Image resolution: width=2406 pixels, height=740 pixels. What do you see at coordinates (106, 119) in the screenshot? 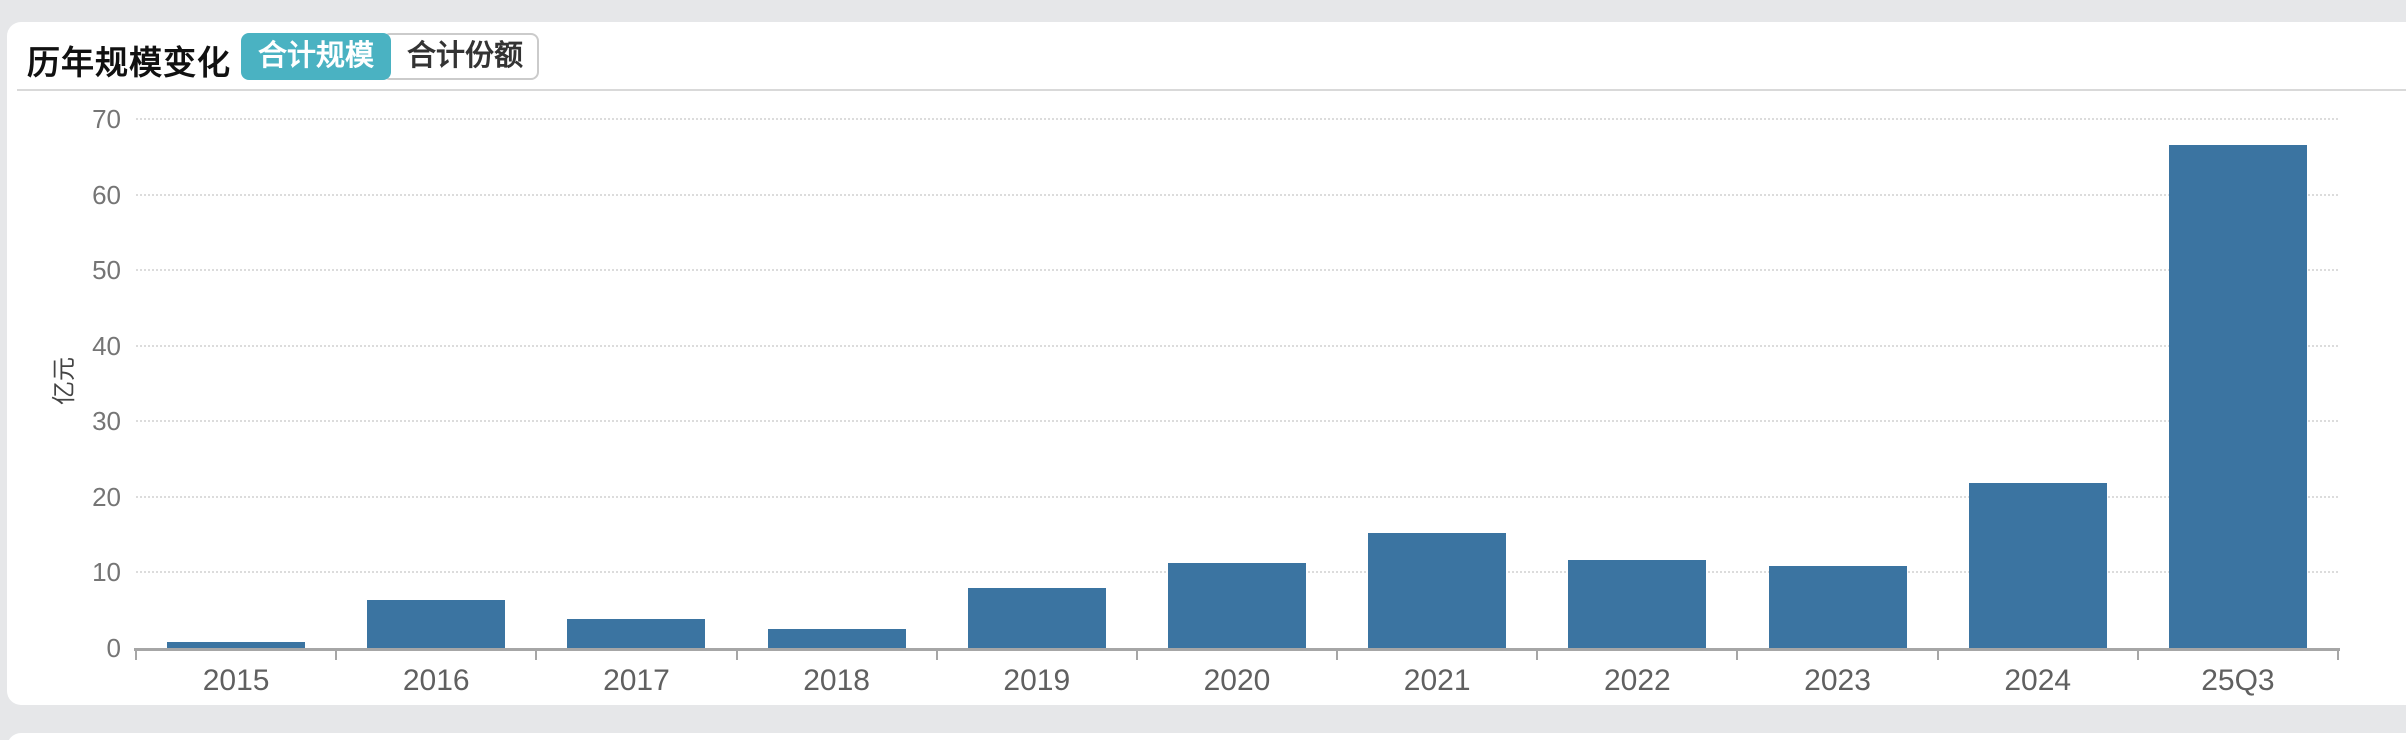
I see `y-tick-label-70: 70` at bounding box center [106, 119].